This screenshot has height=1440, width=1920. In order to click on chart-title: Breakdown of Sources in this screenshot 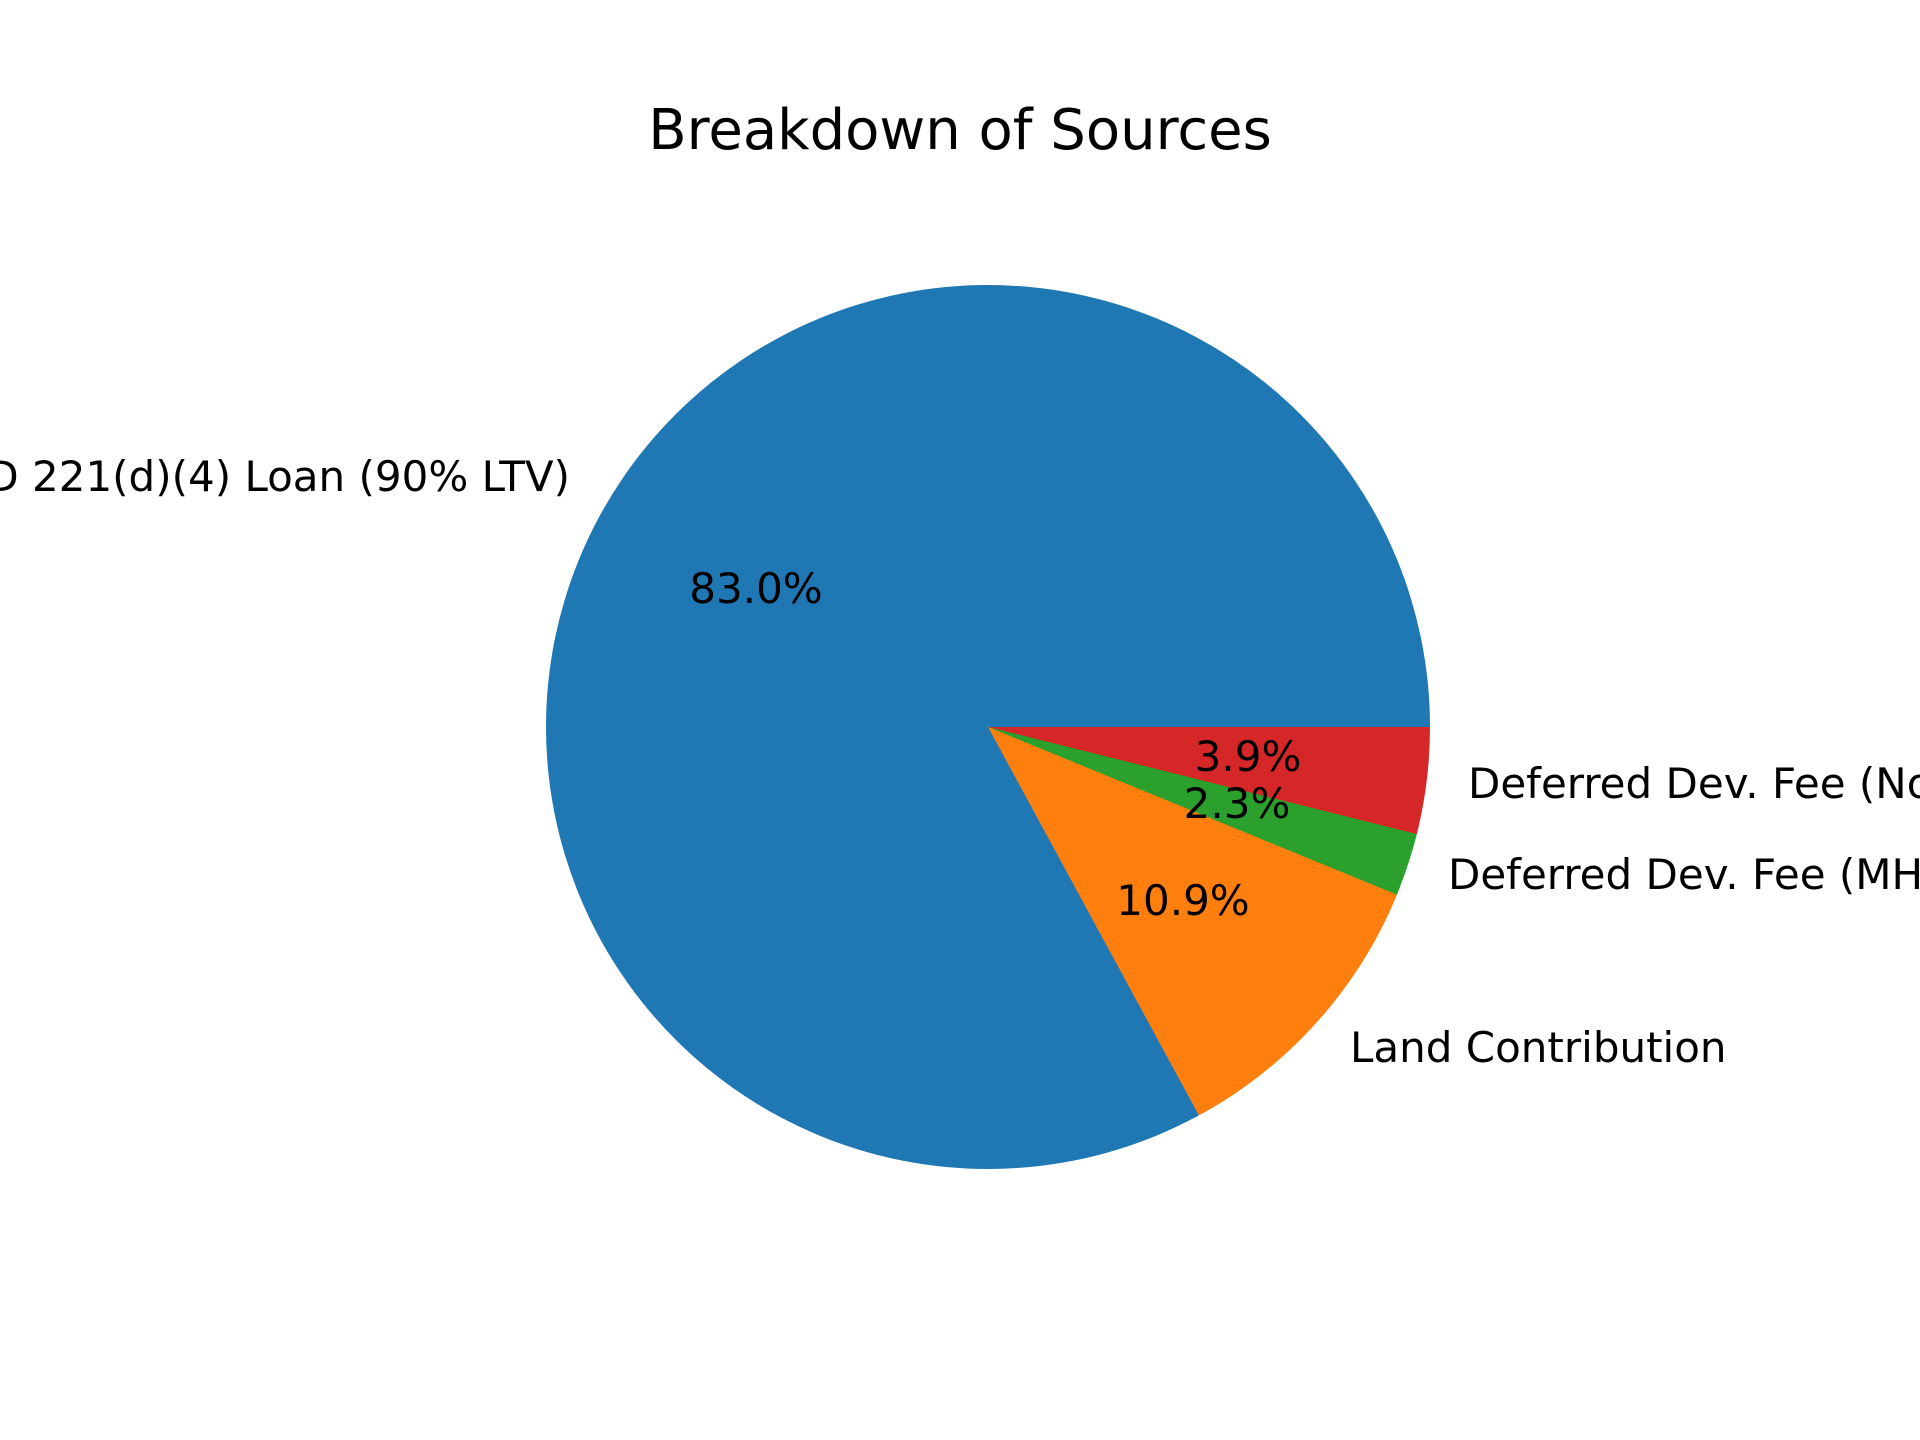, I will do `click(960, 130)`.